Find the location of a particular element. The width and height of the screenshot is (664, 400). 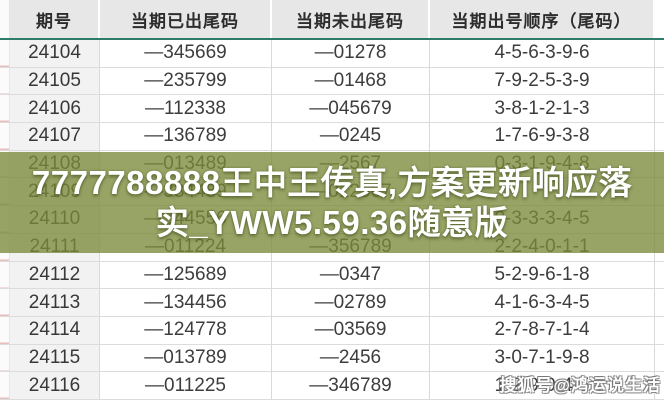

table-header-row: 期号 当期已出尾码 当期未出尾码 当期出号顺序（尾码） is located at coordinates (332, 20).